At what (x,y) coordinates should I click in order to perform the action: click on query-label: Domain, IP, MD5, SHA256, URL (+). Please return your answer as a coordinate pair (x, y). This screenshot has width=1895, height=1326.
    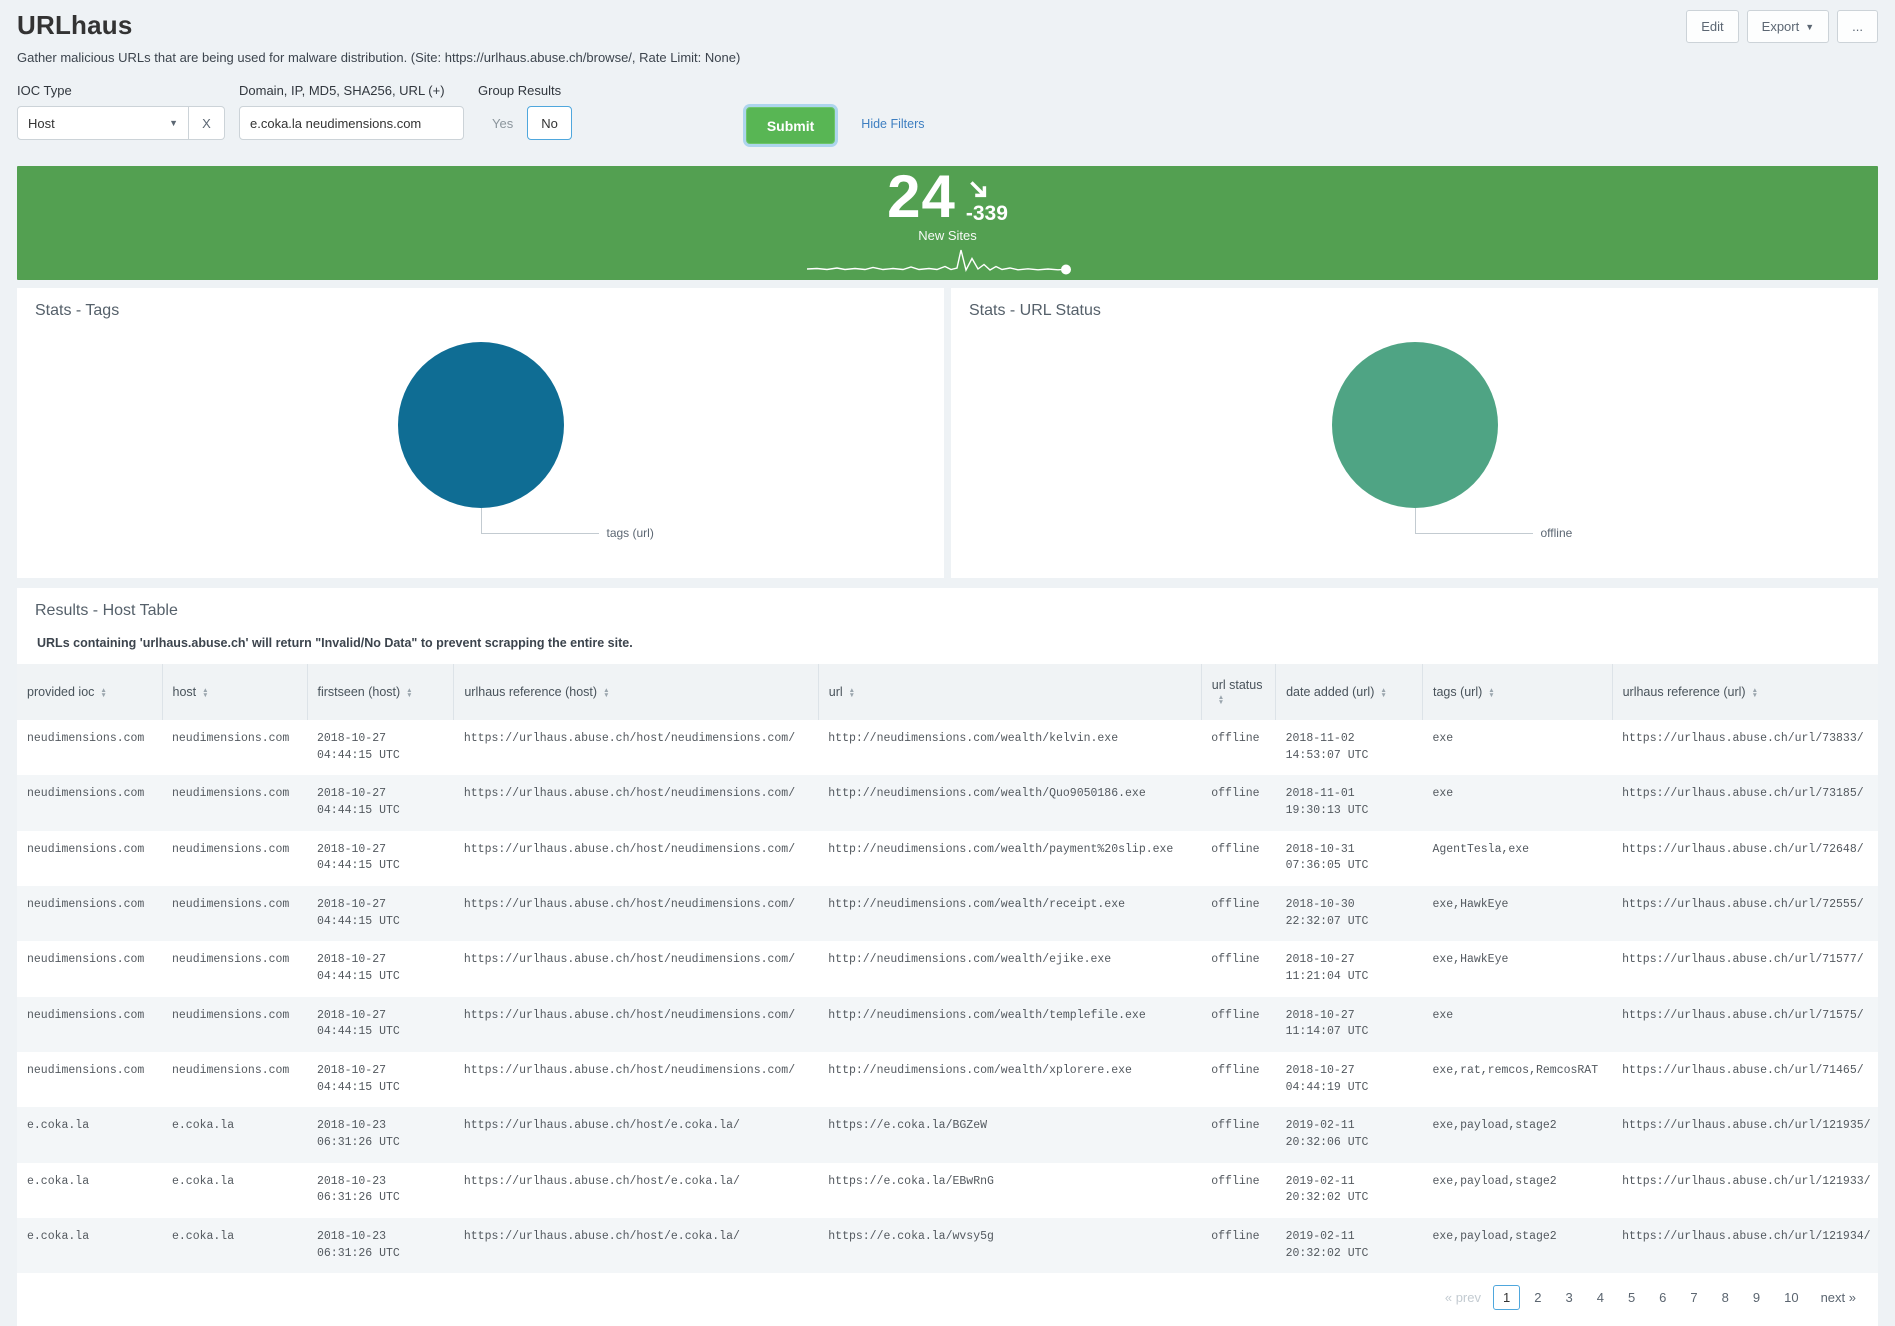
    Looking at the image, I should click on (342, 90).